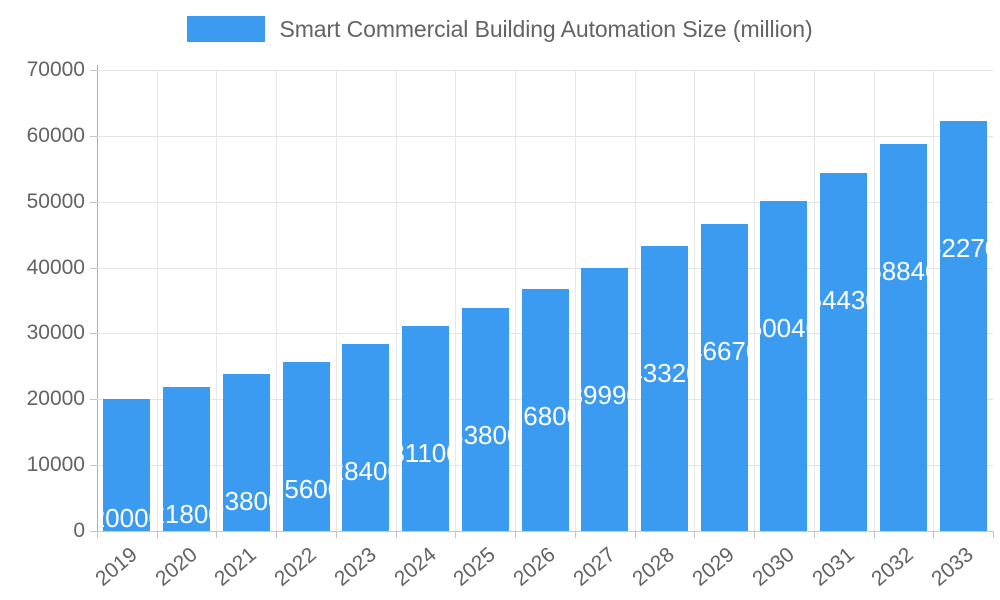 The width and height of the screenshot is (1000, 600). I want to click on y-axis-tick-label: 0, so click(79, 530).